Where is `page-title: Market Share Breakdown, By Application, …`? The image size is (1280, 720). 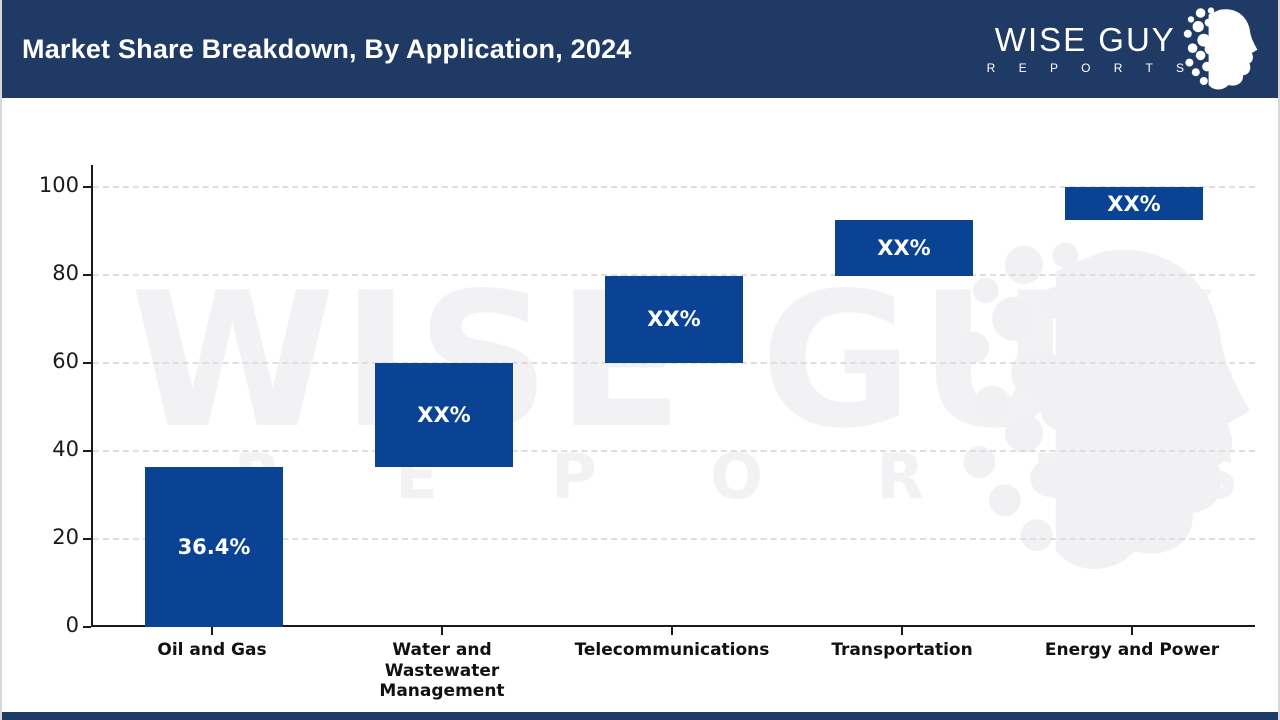
page-title: Market Share Breakdown, By Application, … is located at coordinates (327, 48).